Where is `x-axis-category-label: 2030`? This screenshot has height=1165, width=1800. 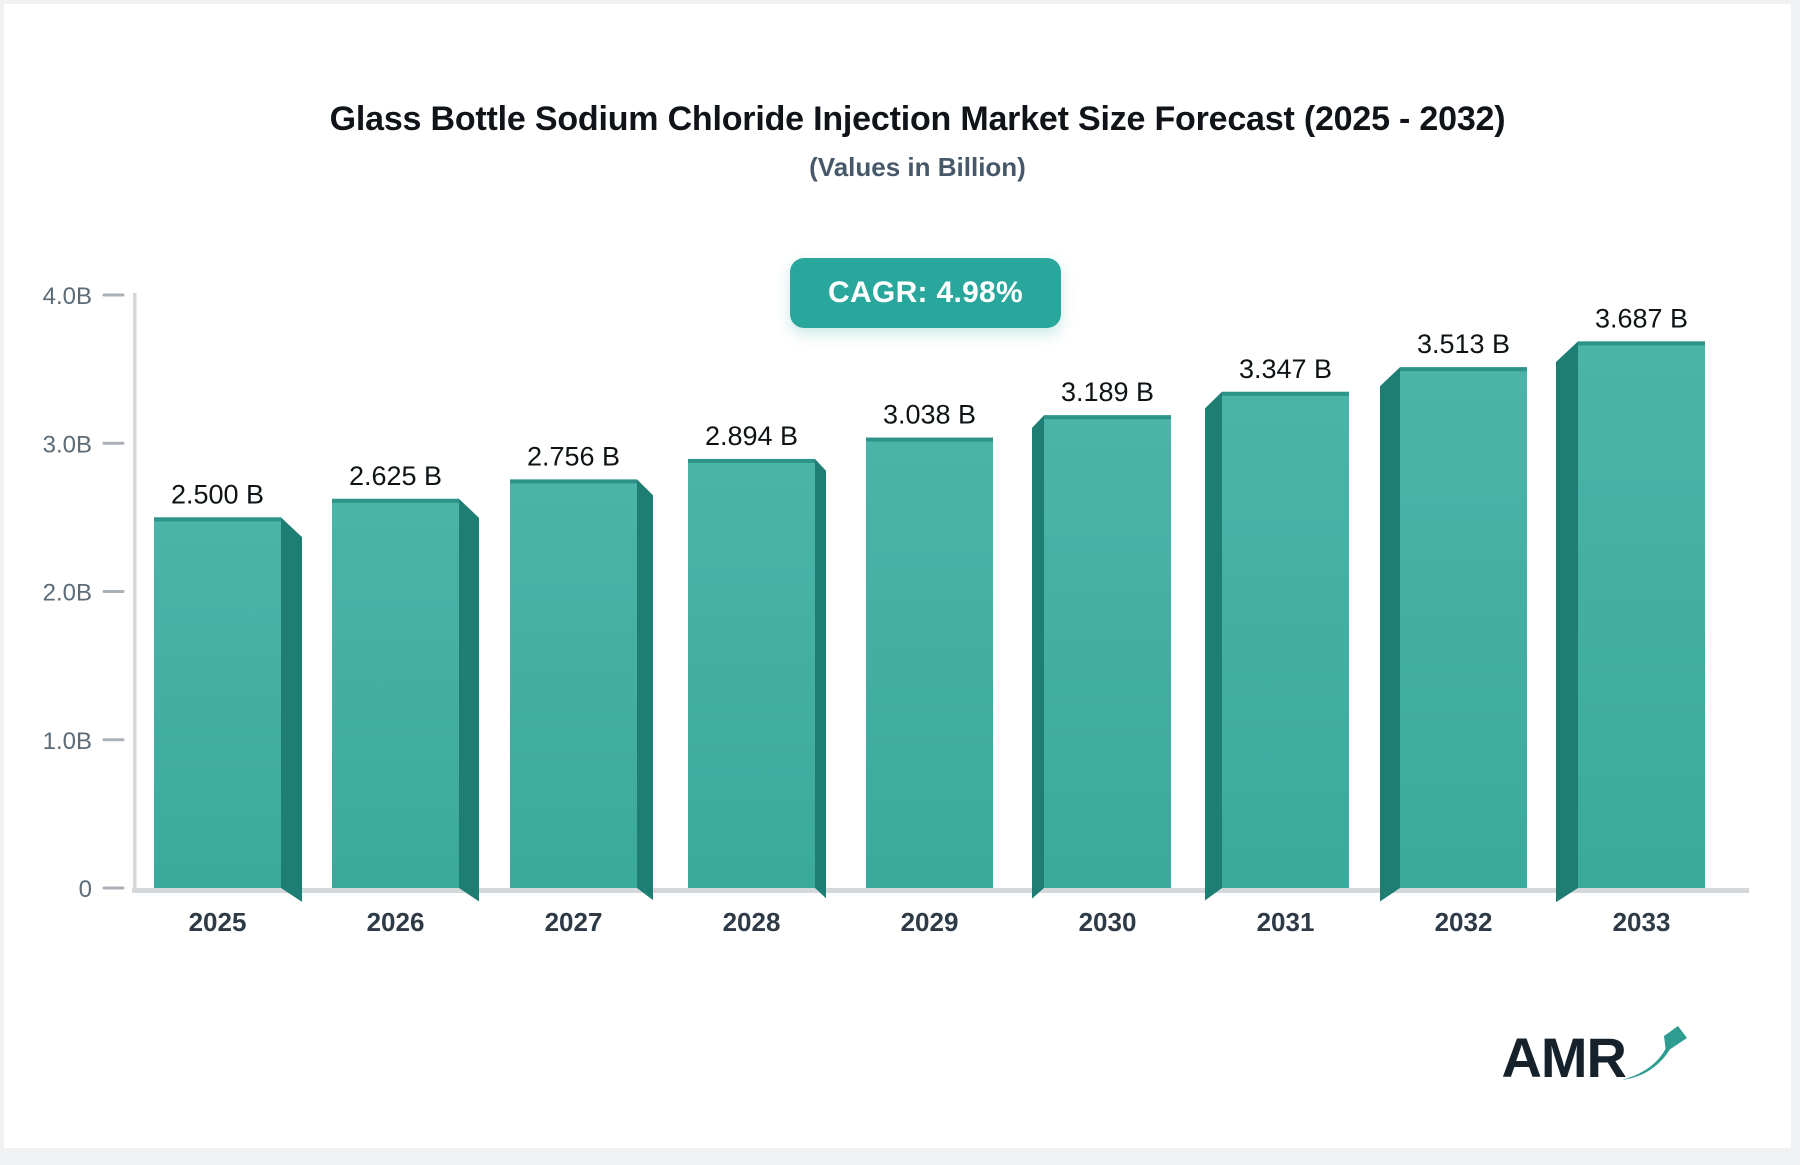 x-axis-category-label: 2030 is located at coordinates (1108, 922).